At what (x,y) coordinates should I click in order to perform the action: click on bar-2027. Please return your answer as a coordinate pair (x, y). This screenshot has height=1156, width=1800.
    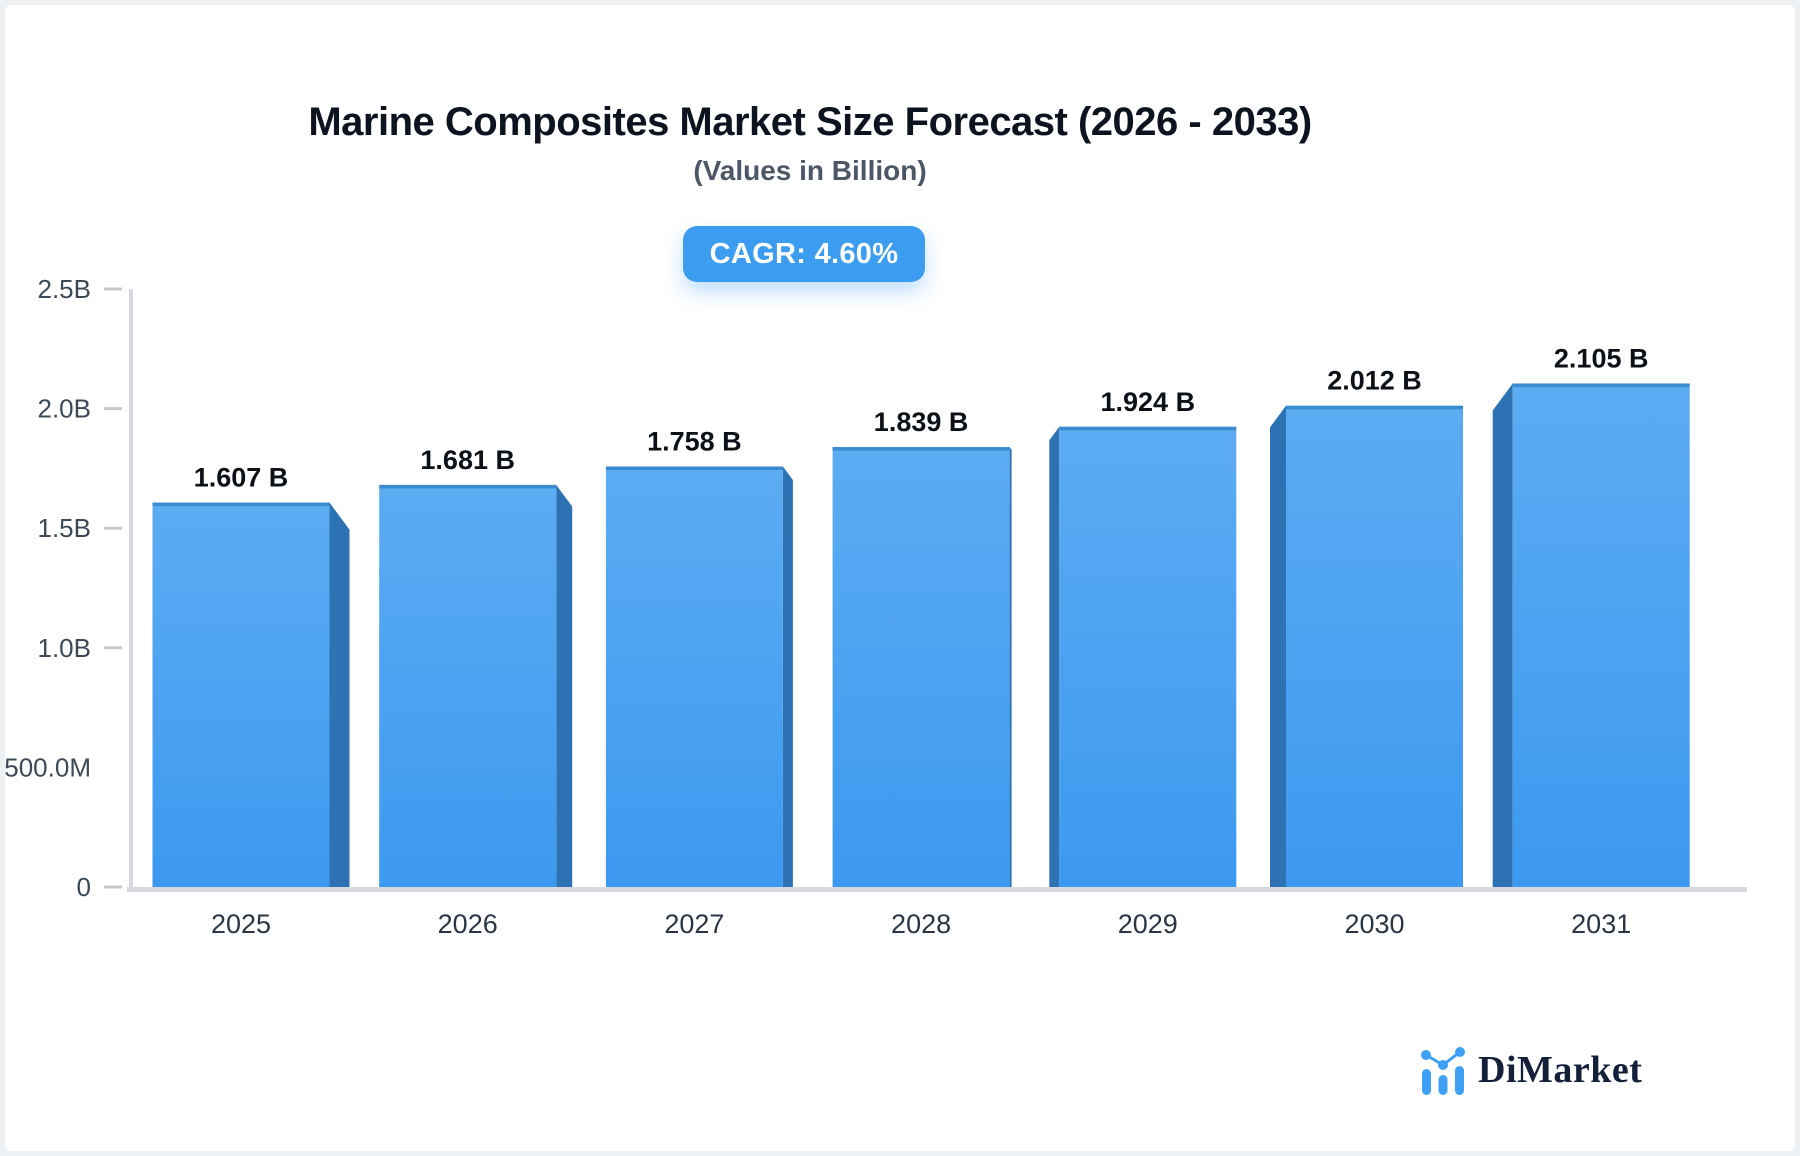
    Looking at the image, I should click on (694, 678).